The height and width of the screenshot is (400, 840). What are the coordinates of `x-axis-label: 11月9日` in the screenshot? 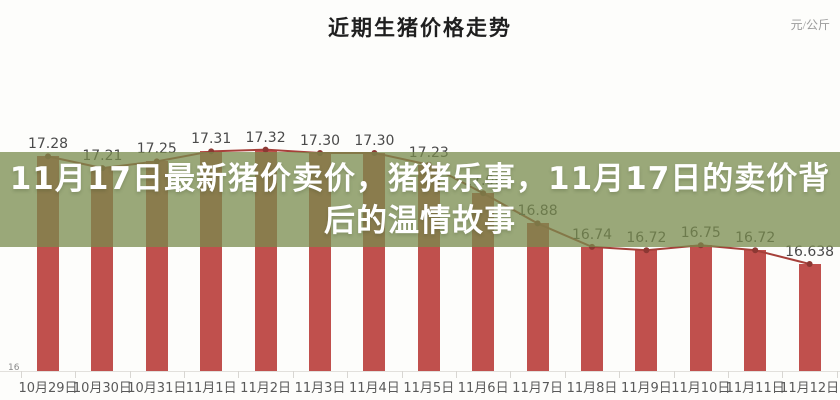 It's located at (646, 388).